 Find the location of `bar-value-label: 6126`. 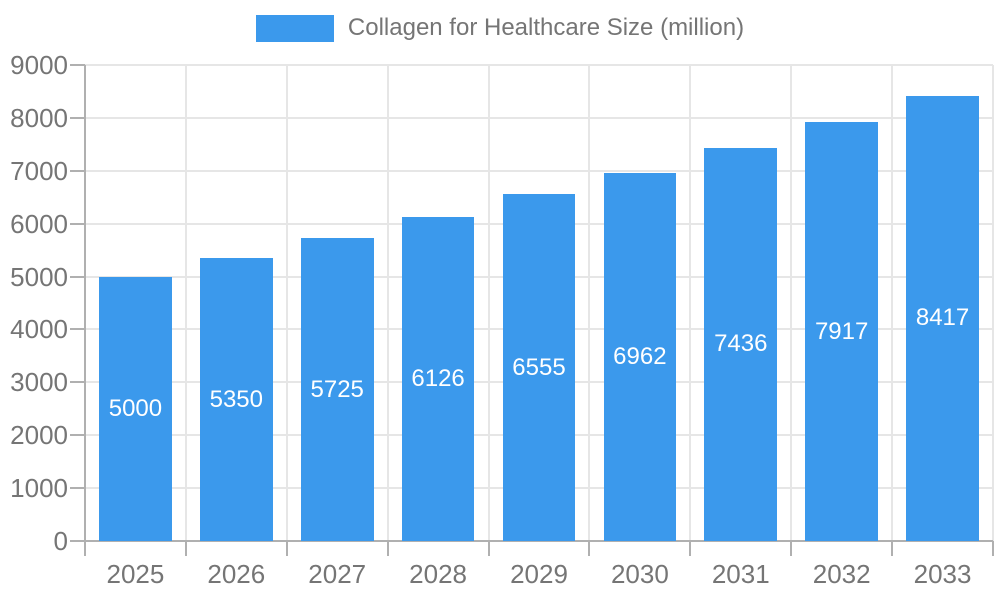

bar-value-label: 6126 is located at coordinates (438, 378).